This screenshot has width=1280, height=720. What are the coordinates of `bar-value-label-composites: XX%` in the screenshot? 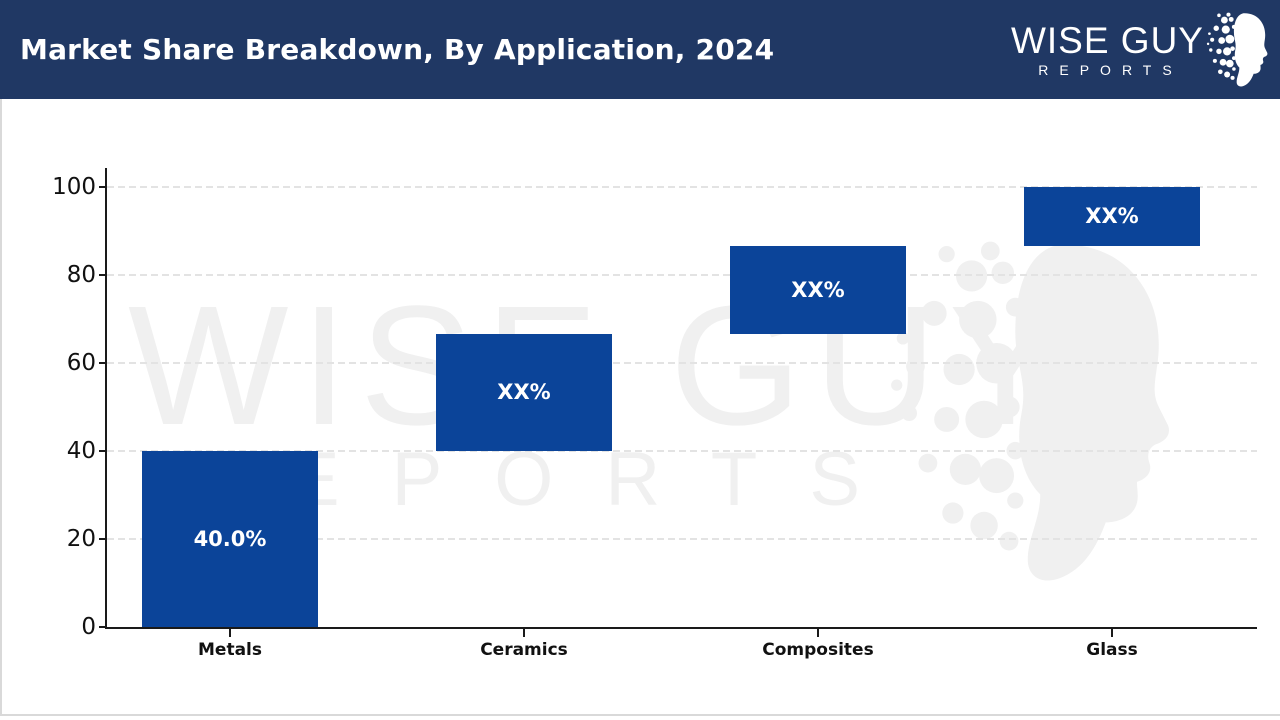 It's located at (818, 289).